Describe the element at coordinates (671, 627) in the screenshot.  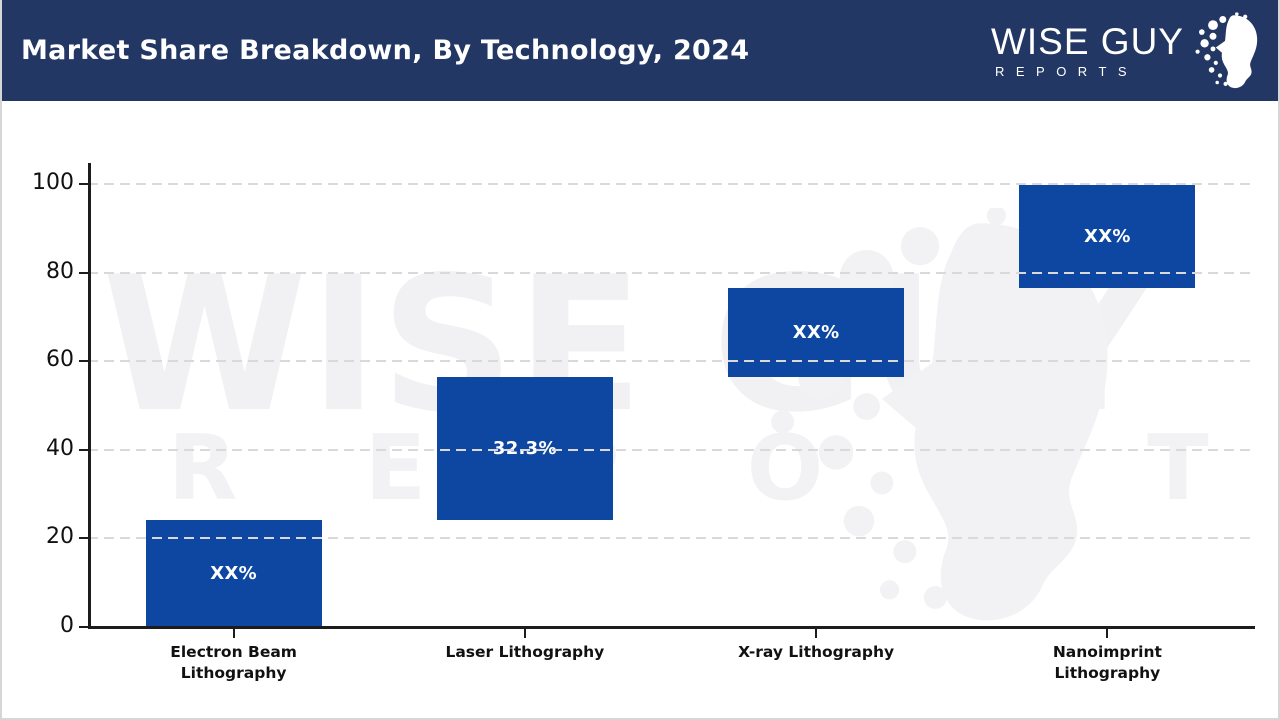
I see `x-axis-line` at that location.